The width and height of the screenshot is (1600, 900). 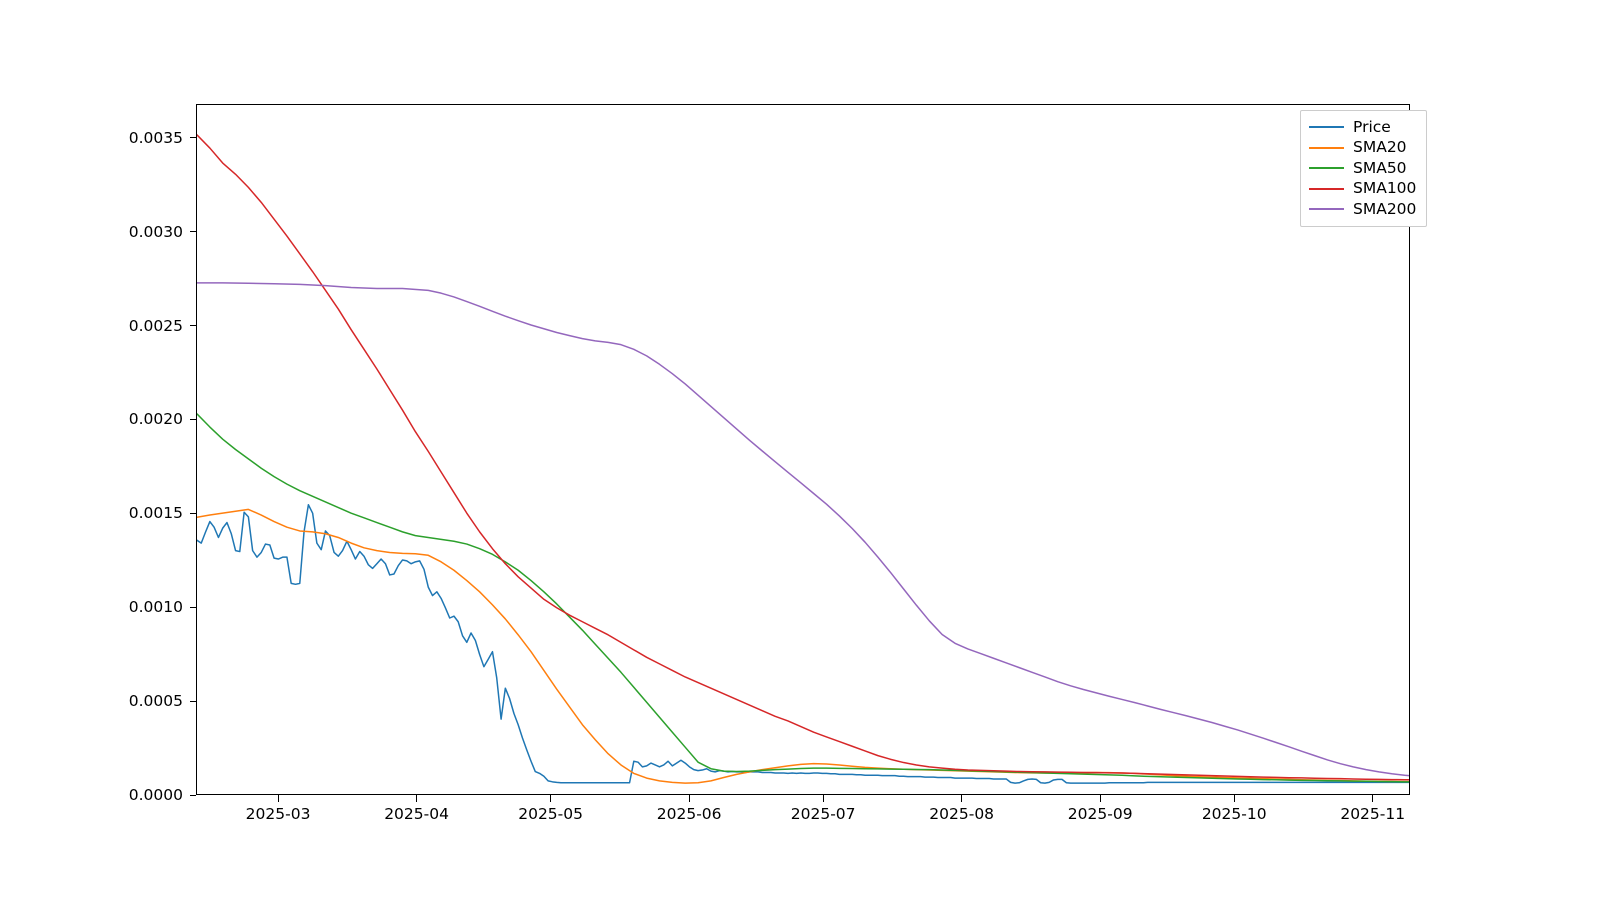 I want to click on legend-label: Price, so click(x=1372, y=126).